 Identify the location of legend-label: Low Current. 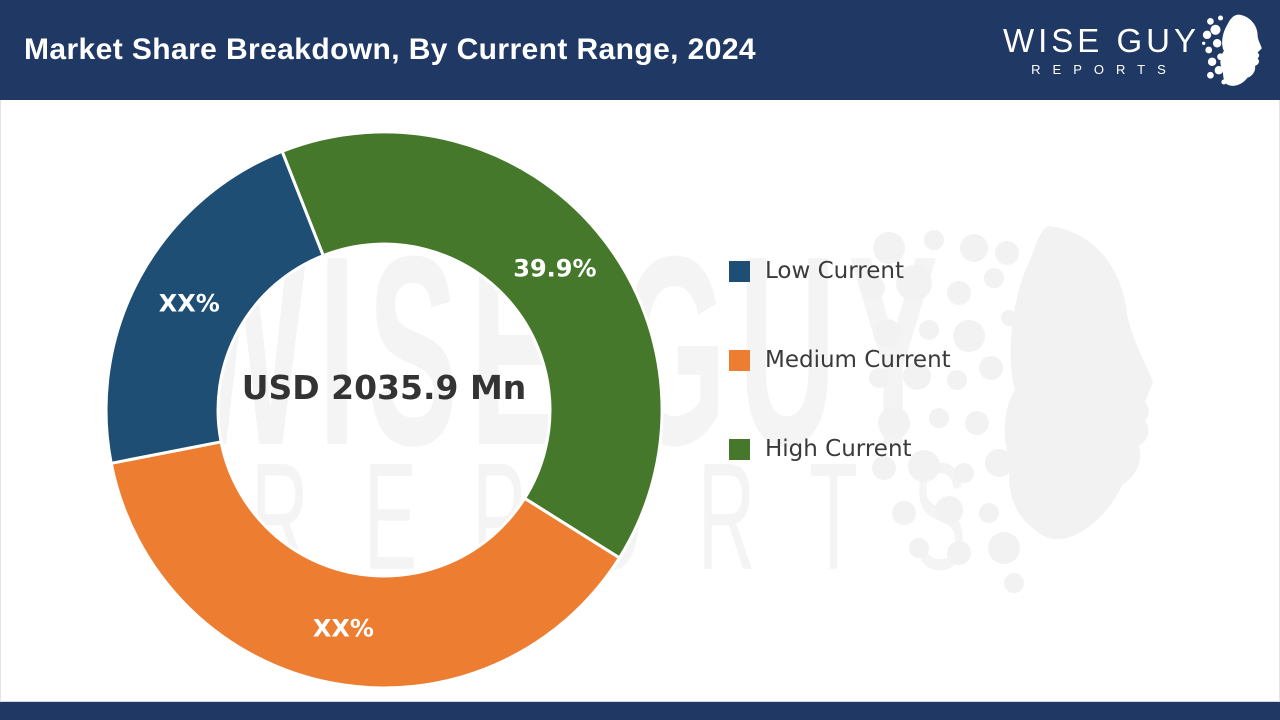
(834, 271).